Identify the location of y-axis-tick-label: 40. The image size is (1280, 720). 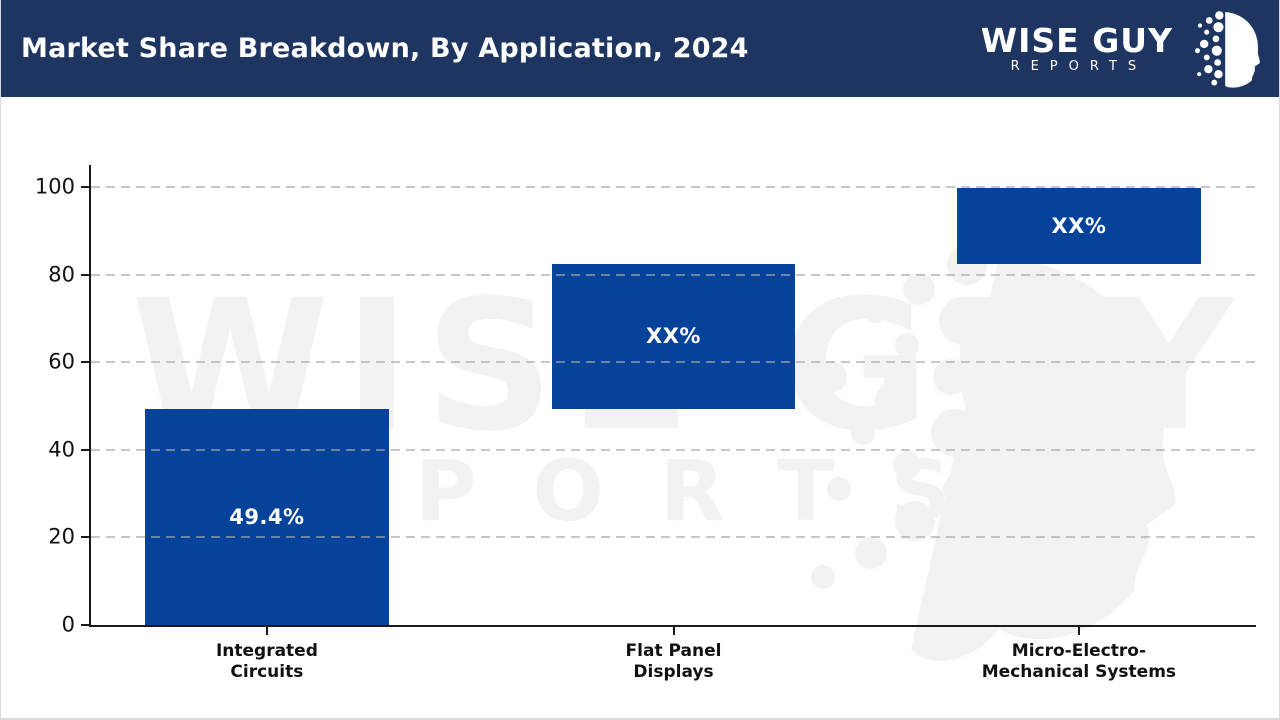
(61, 449).